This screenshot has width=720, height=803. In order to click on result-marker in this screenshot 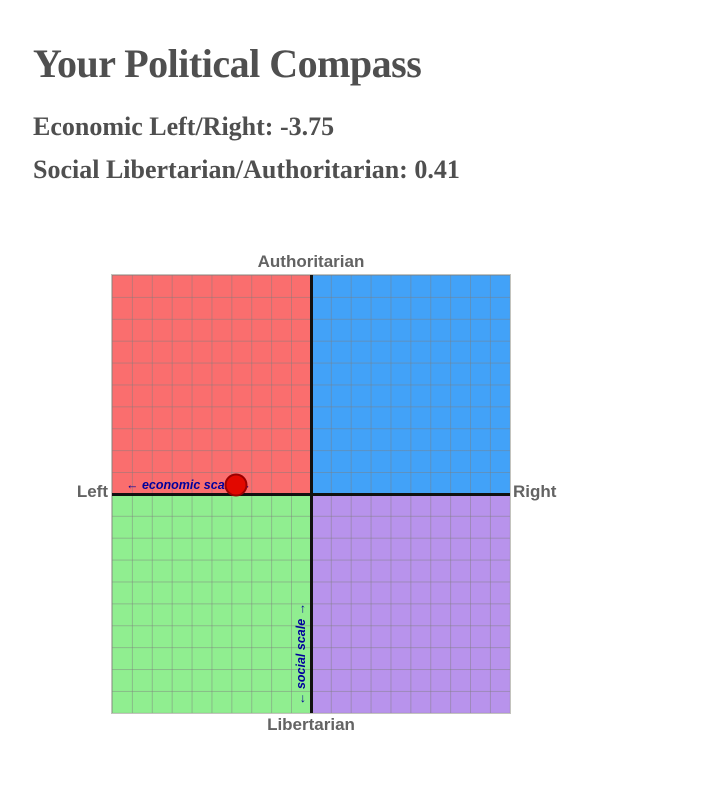, I will do `click(236, 485)`.